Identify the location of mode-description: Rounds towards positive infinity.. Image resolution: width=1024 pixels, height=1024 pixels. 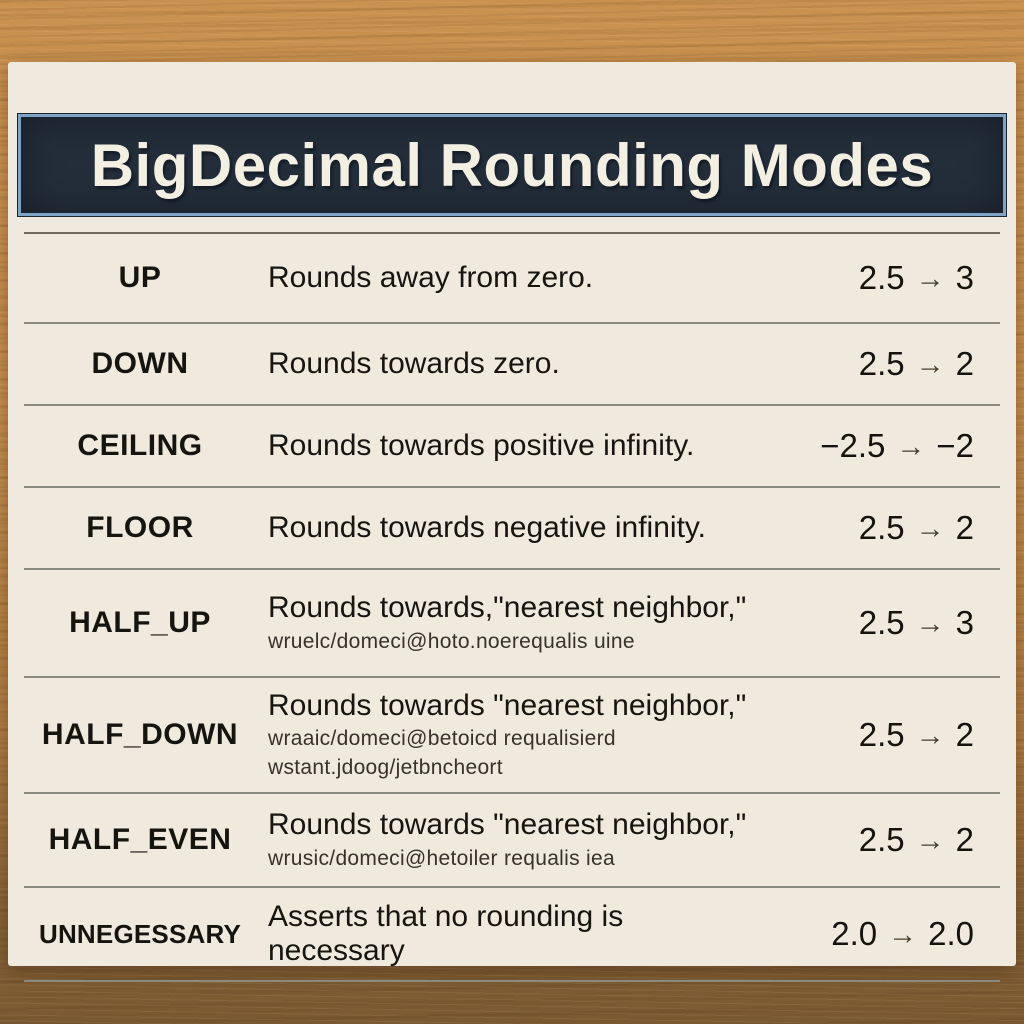
(512, 446).